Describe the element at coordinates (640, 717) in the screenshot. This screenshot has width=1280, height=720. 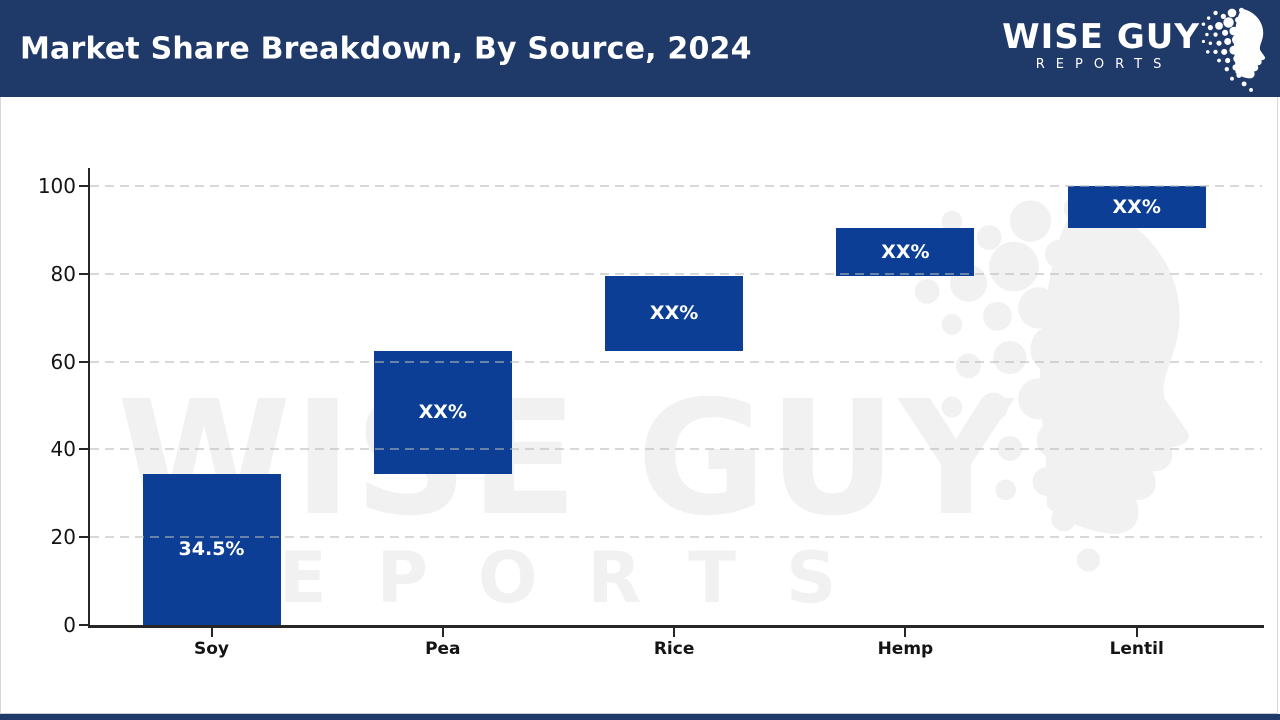
I see `footer-bar` at that location.